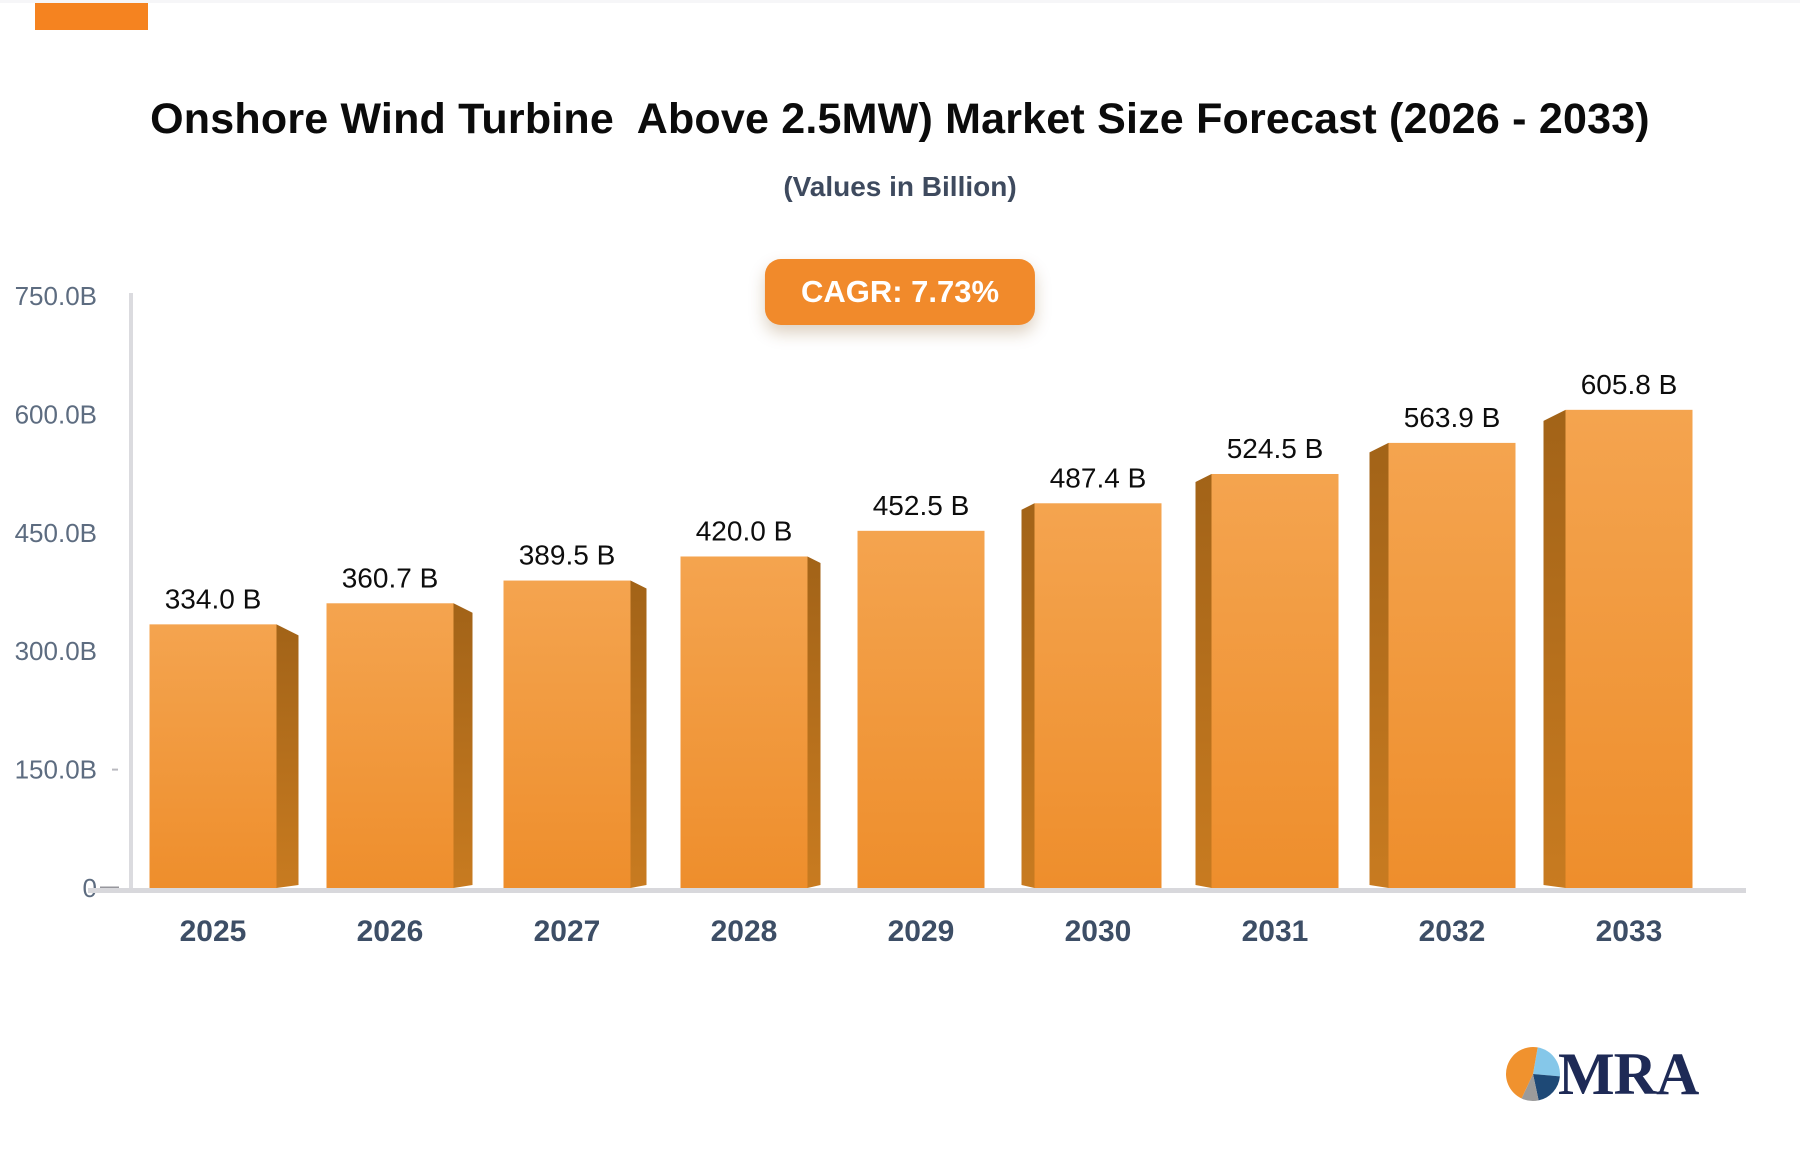  What do you see at coordinates (1546, 1062) in the screenshot?
I see `pie-slice-lightblue` at bounding box center [1546, 1062].